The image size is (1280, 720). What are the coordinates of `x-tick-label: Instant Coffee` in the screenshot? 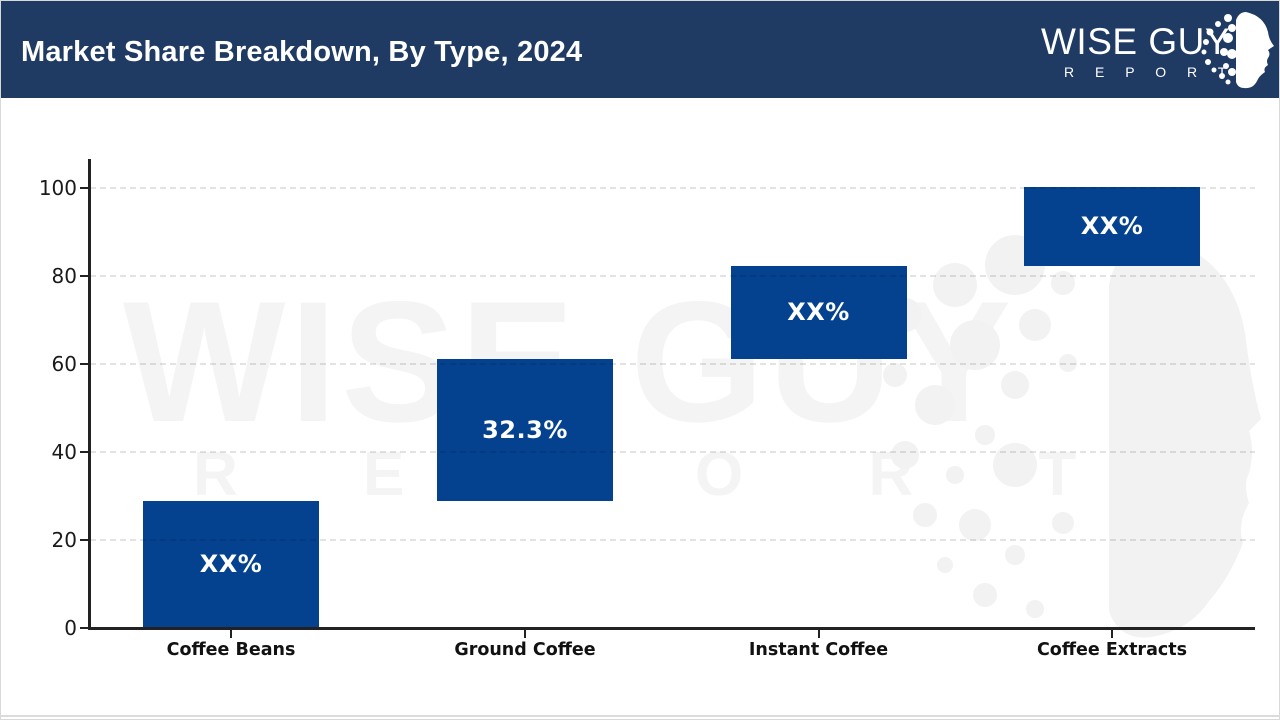 It's located at (818, 650).